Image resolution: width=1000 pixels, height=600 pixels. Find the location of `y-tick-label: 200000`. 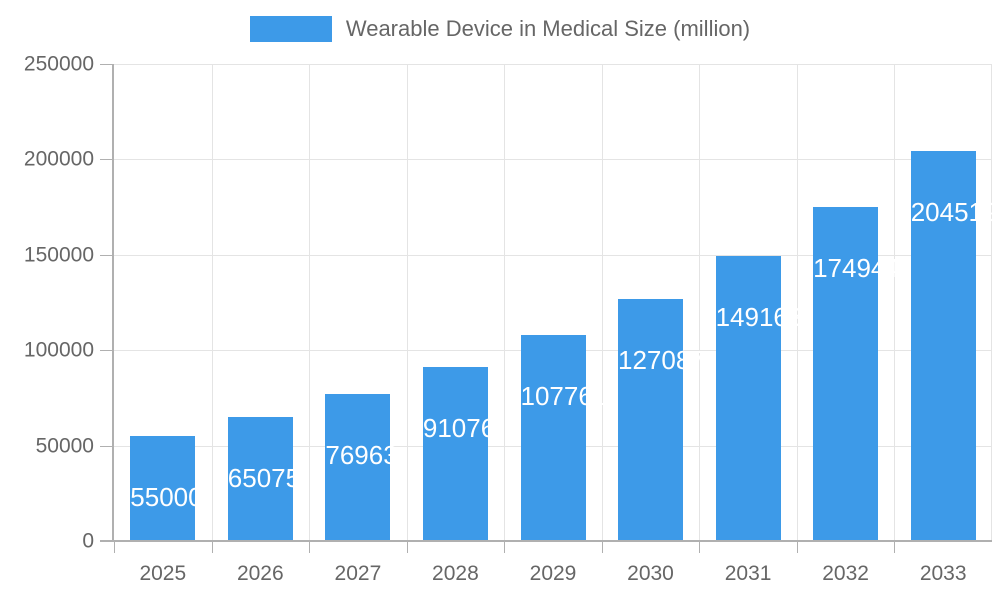

y-tick-label: 200000 is located at coordinates (58, 159).